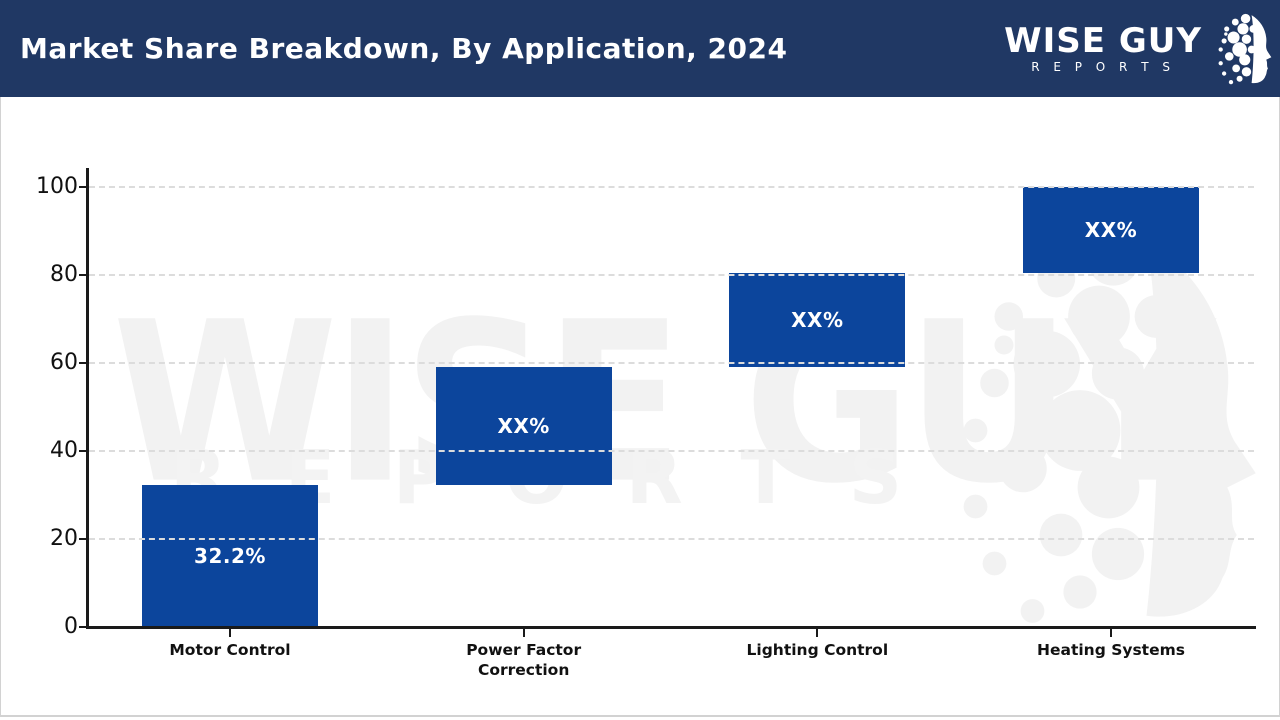 This screenshot has width=1280, height=720. I want to click on y-tick-label: 100, so click(57, 186).